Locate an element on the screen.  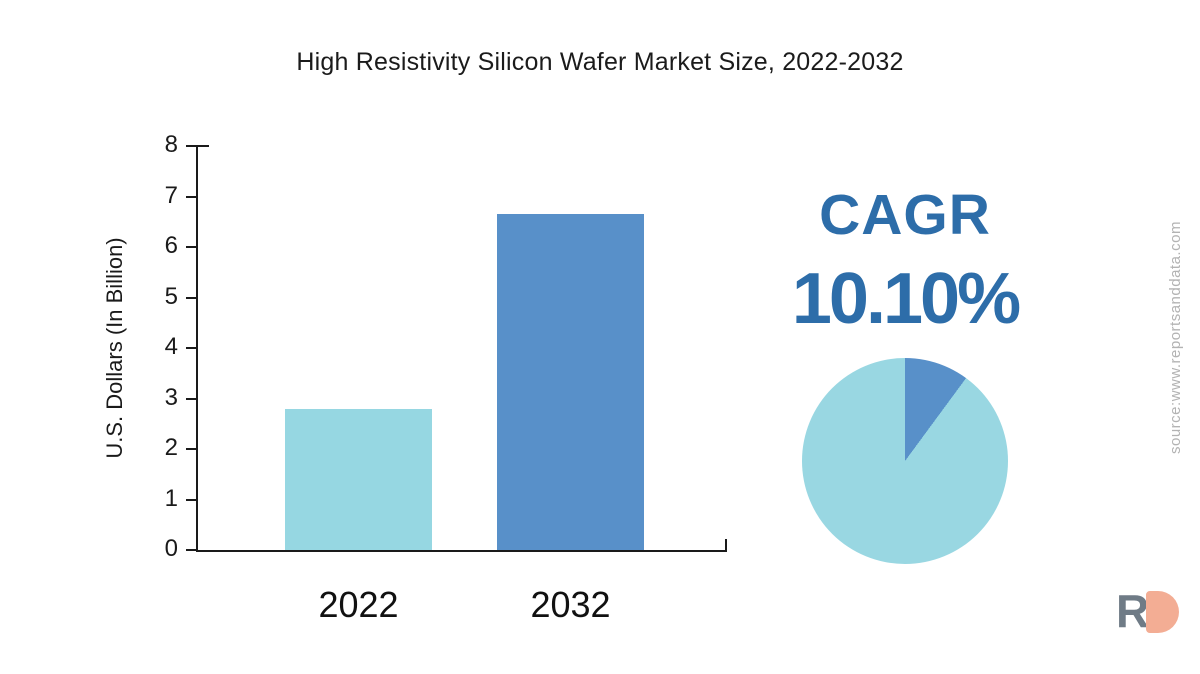
cagr-pie-chart is located at coordinates (905, 461).